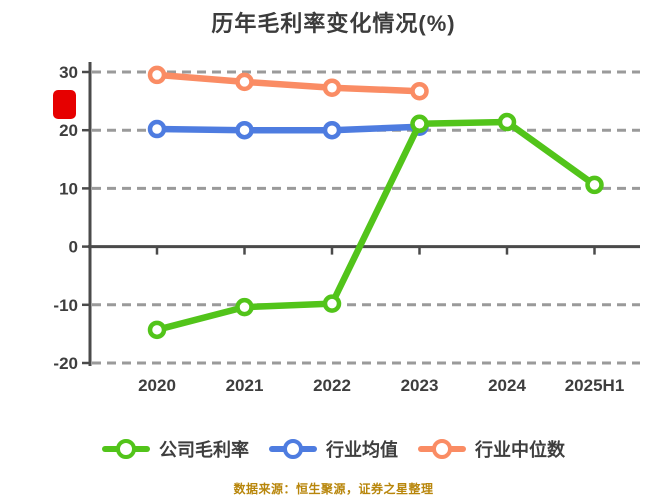 The width and height of the screenshot is (667, 500). I want to click on x-tick-label: 2022, so click(332, 385).